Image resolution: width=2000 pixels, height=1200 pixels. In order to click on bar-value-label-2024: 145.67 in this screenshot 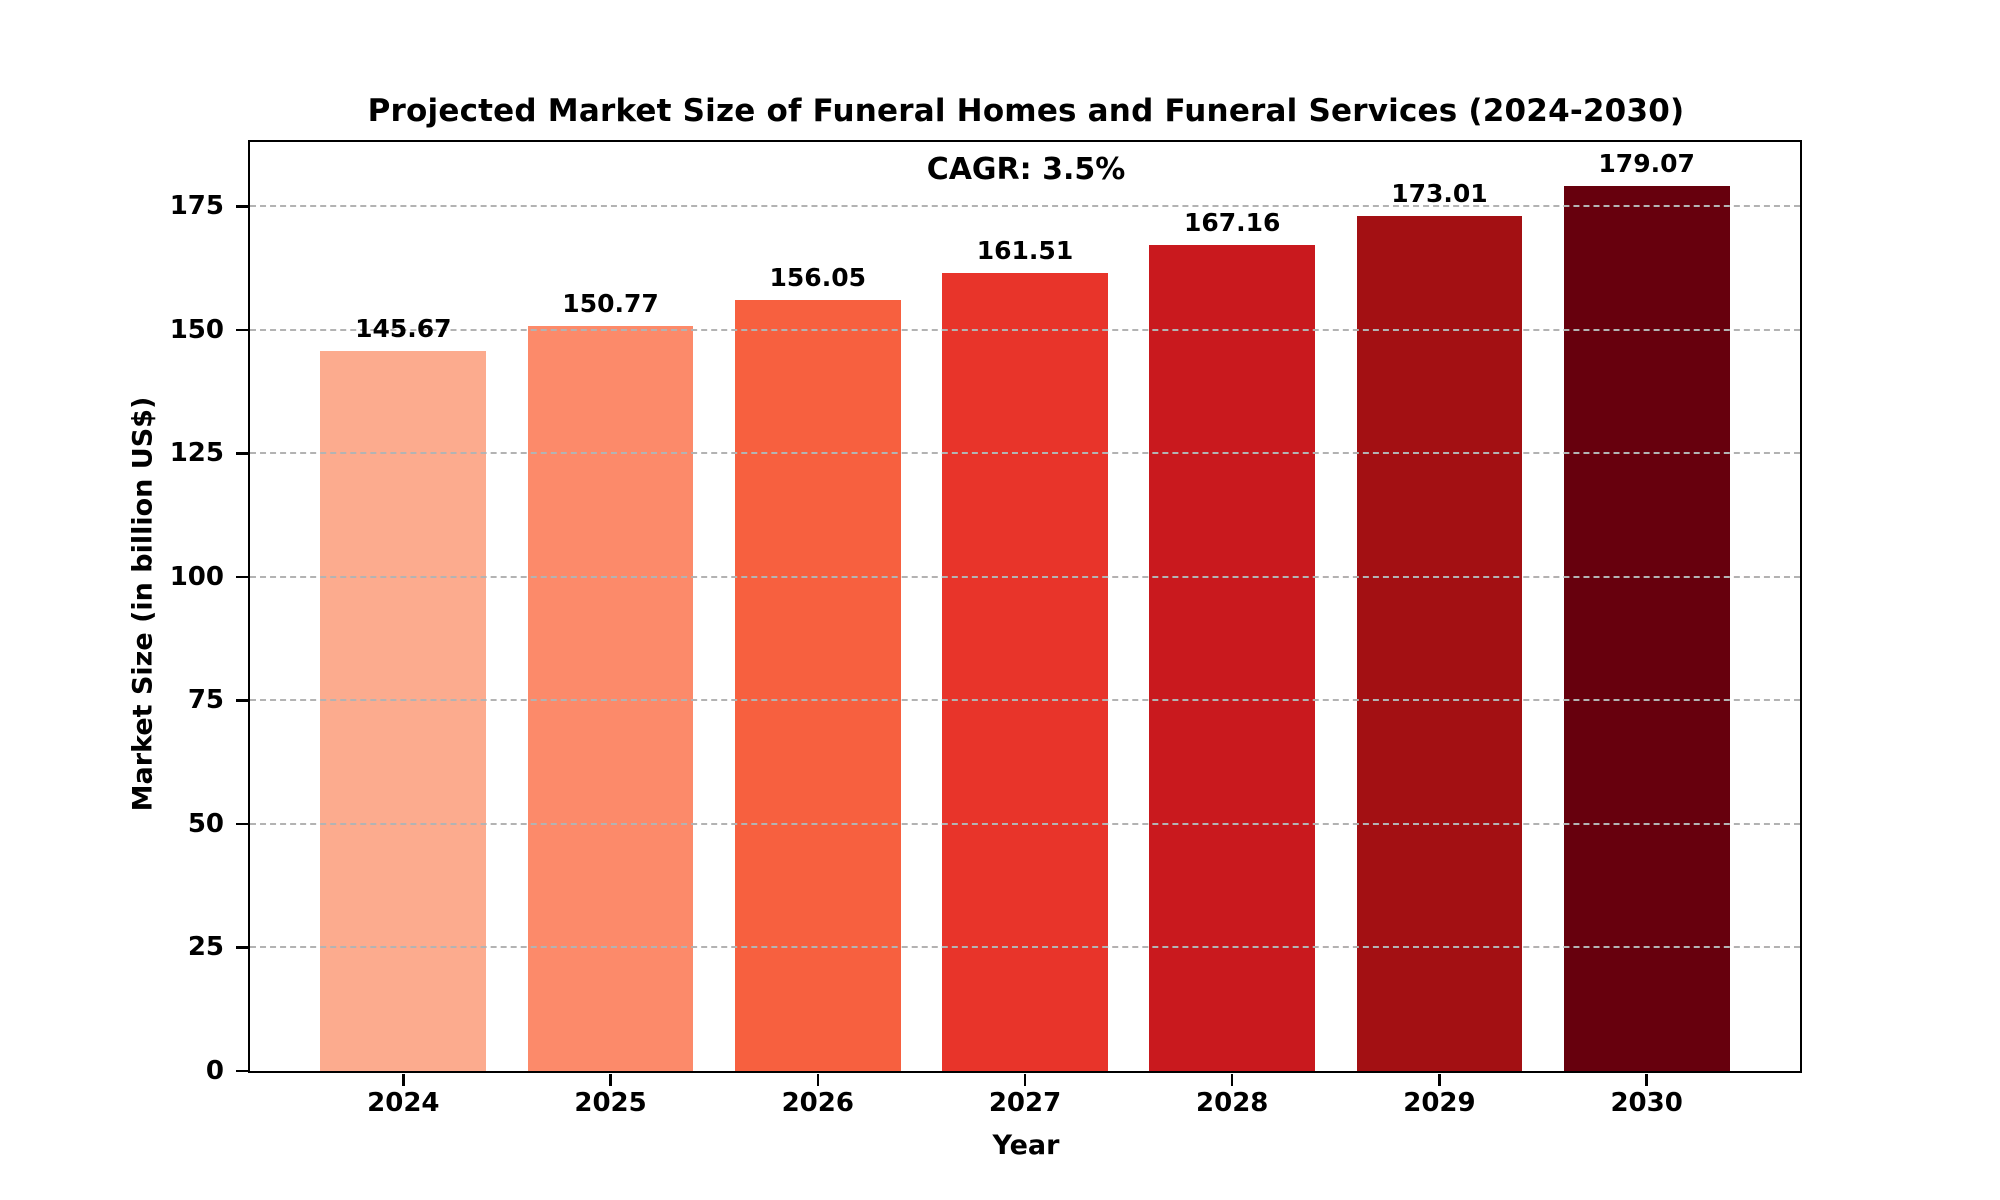, I will do `click(403, 329)`.